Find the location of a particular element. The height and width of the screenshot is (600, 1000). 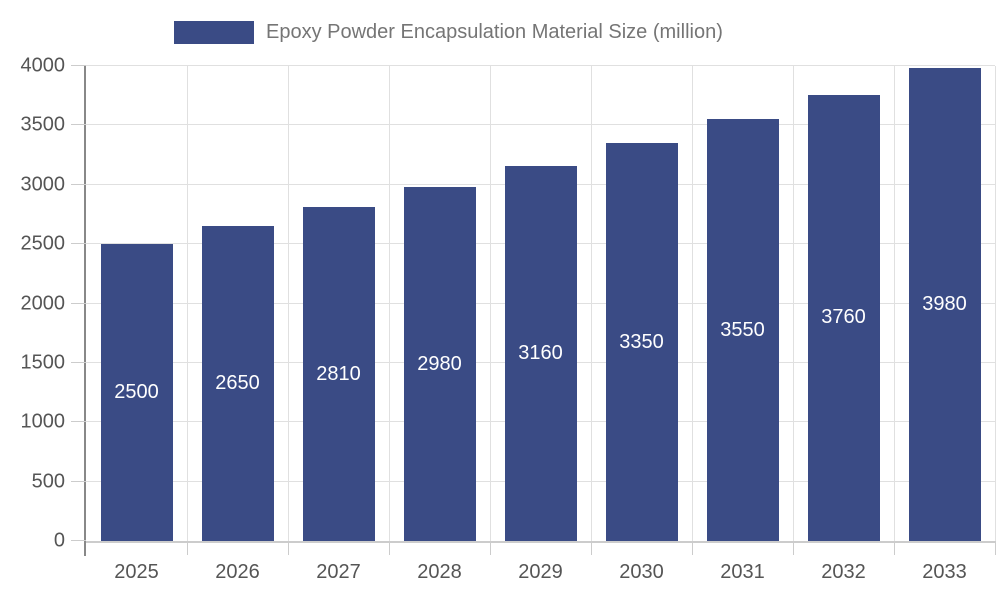

bar-2025: 2500 is located at coordinates (136, 392).